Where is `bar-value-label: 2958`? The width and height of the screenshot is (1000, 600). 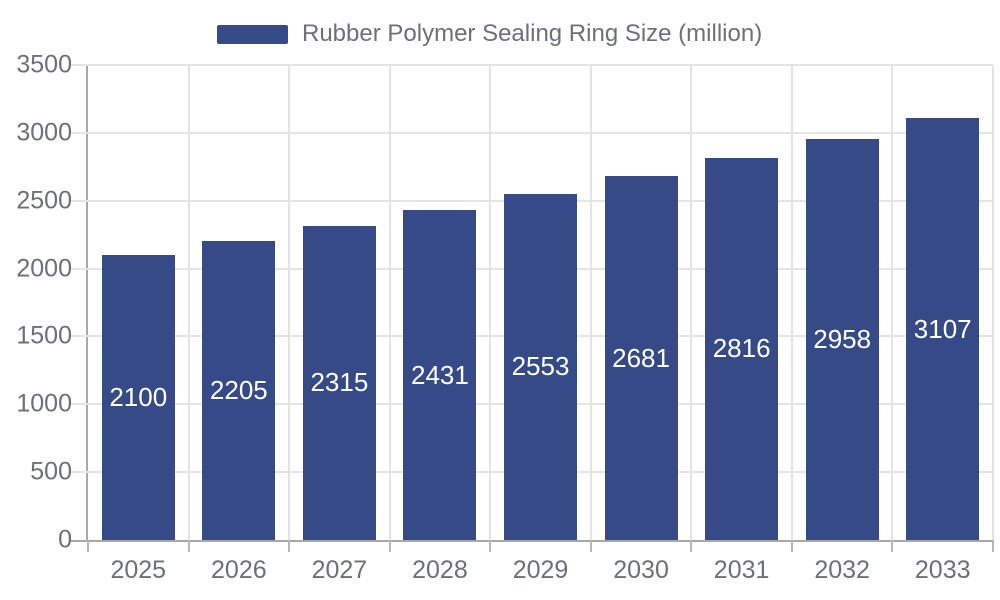
bar-value-label: 2958 is located at coordinates (842, 338).